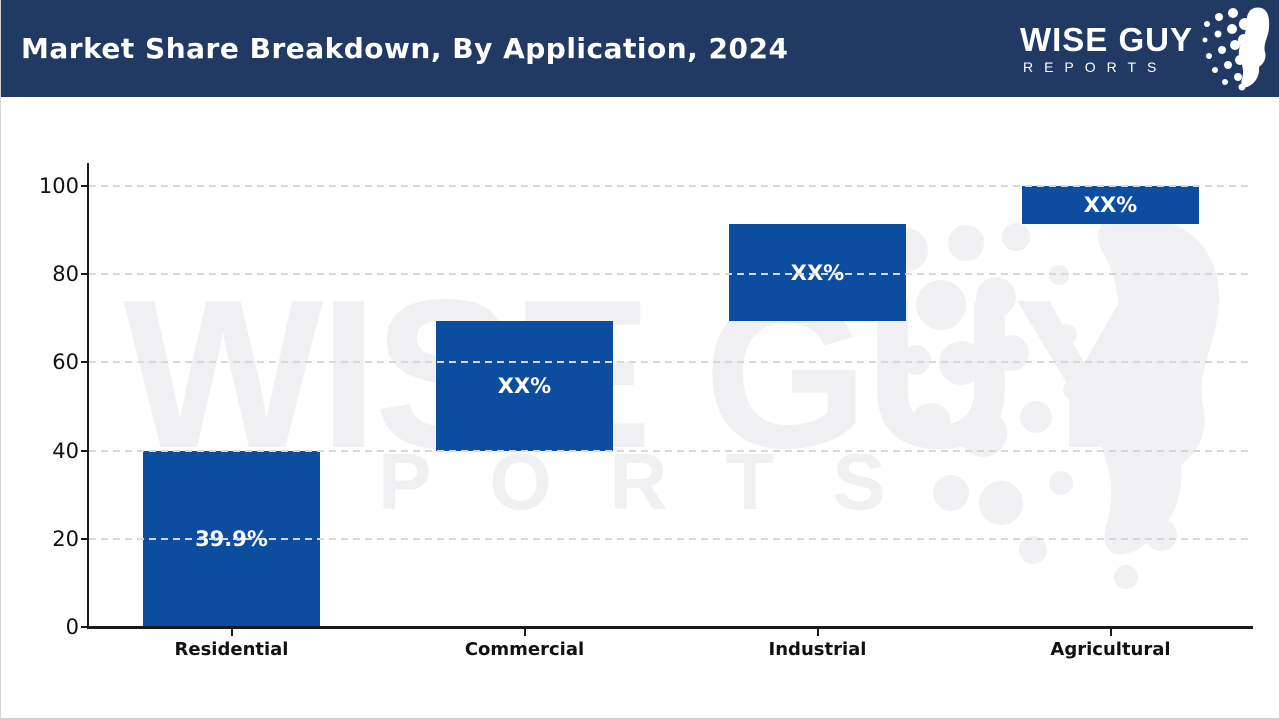  Describe the element at coordinates (1110, 649) in the screenshot. I see `x-axis-label: Agricultural` at that location.